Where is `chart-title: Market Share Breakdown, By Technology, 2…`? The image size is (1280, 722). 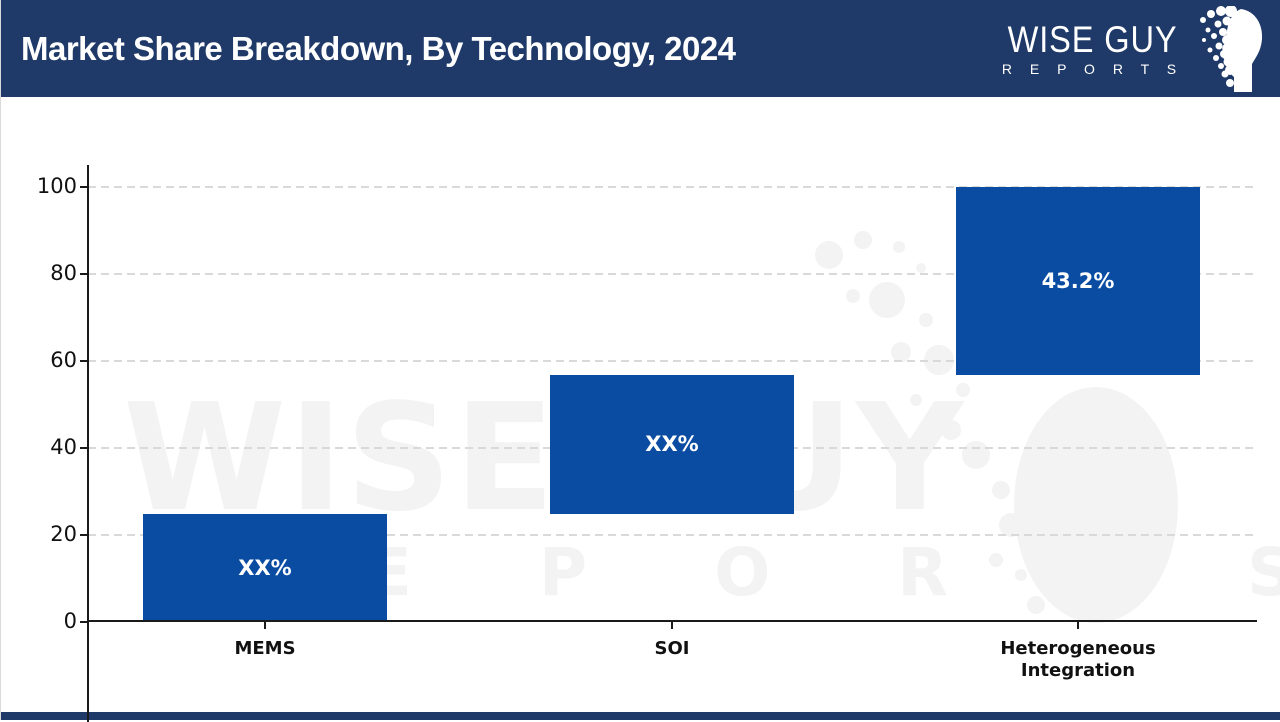 chart-title: Market Share Breakdown, By Technology, 2… is located at coordinates (378, 48).